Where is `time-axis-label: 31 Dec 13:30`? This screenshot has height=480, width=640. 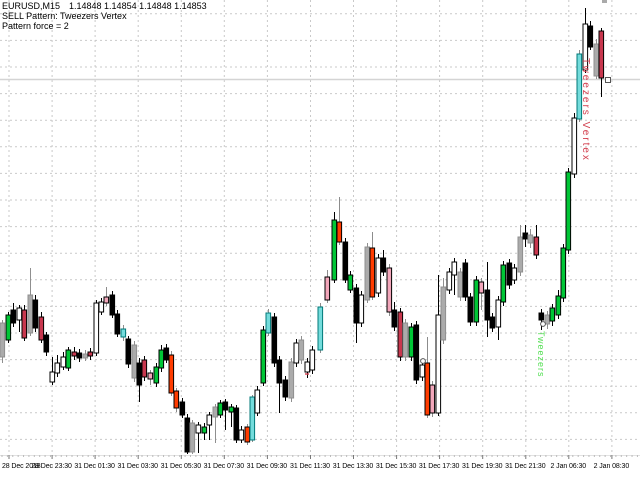 time-axis-label: 31 Dec 13:30 is located at coordinates (353, 466).